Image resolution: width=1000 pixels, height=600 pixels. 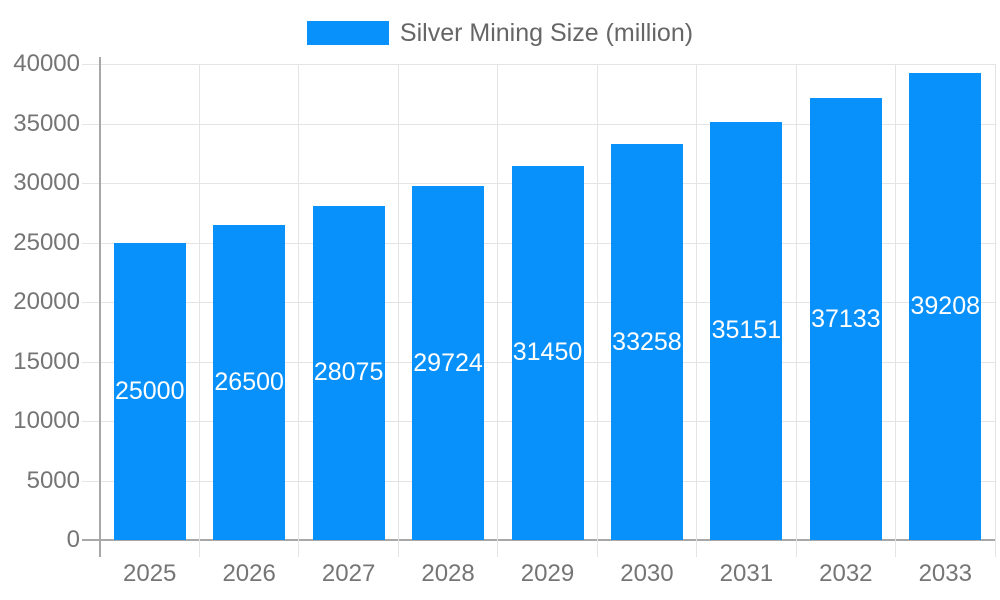 I want to click on bar-value-label: 33258, so click(x=647, y=341).